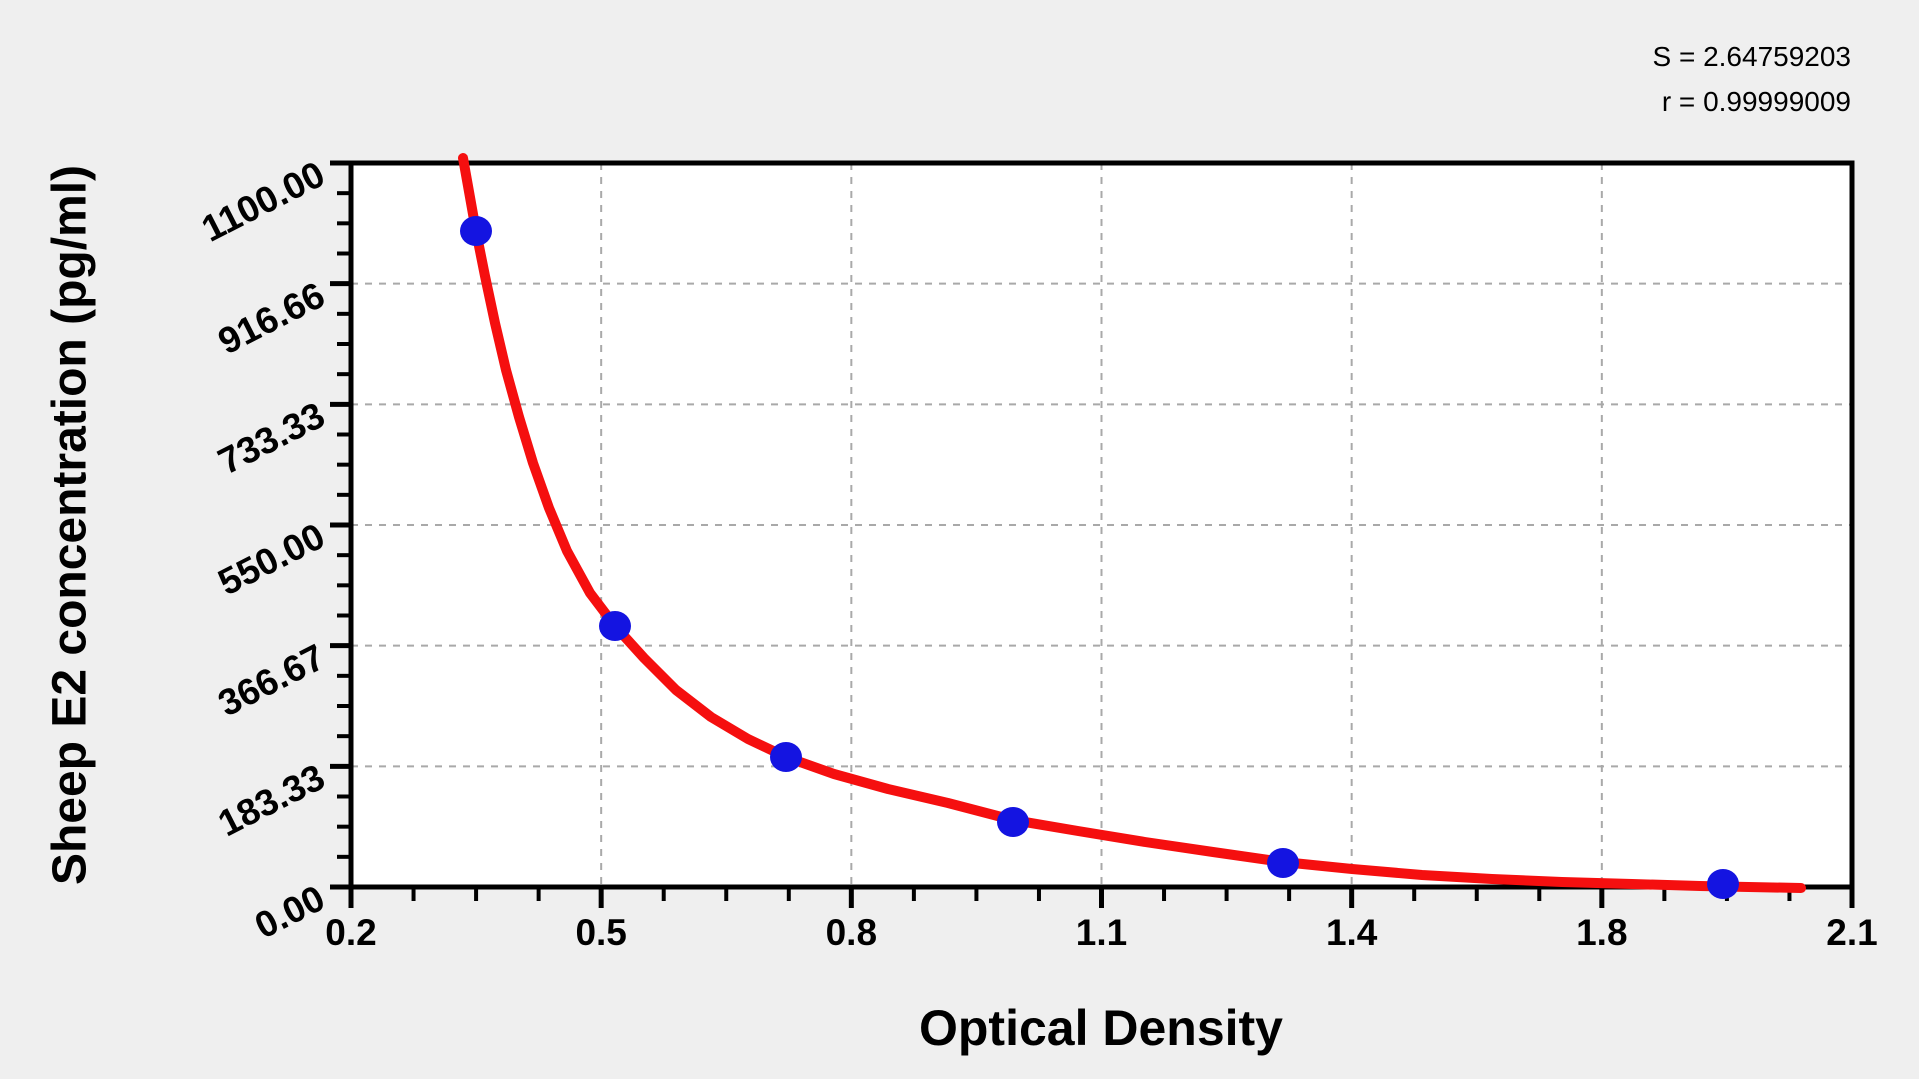  I want to click on x-tick-label: 1.4, so click(1351, 932).